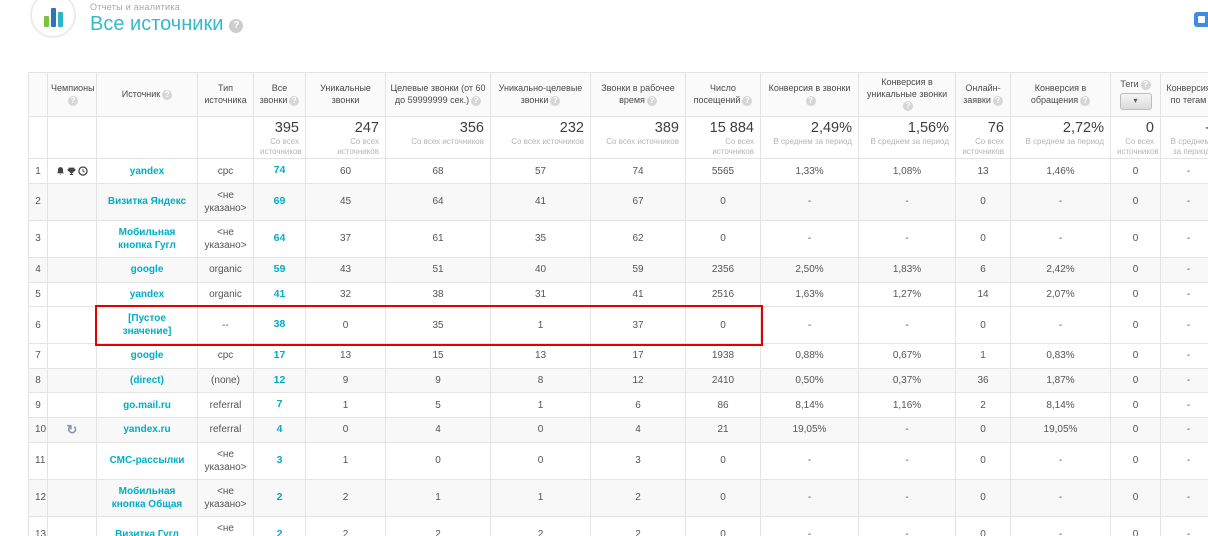  Describe the element at coordinates (723, 94) in the screenshot. I see `col-header-visits: Число посещений?` at that location.